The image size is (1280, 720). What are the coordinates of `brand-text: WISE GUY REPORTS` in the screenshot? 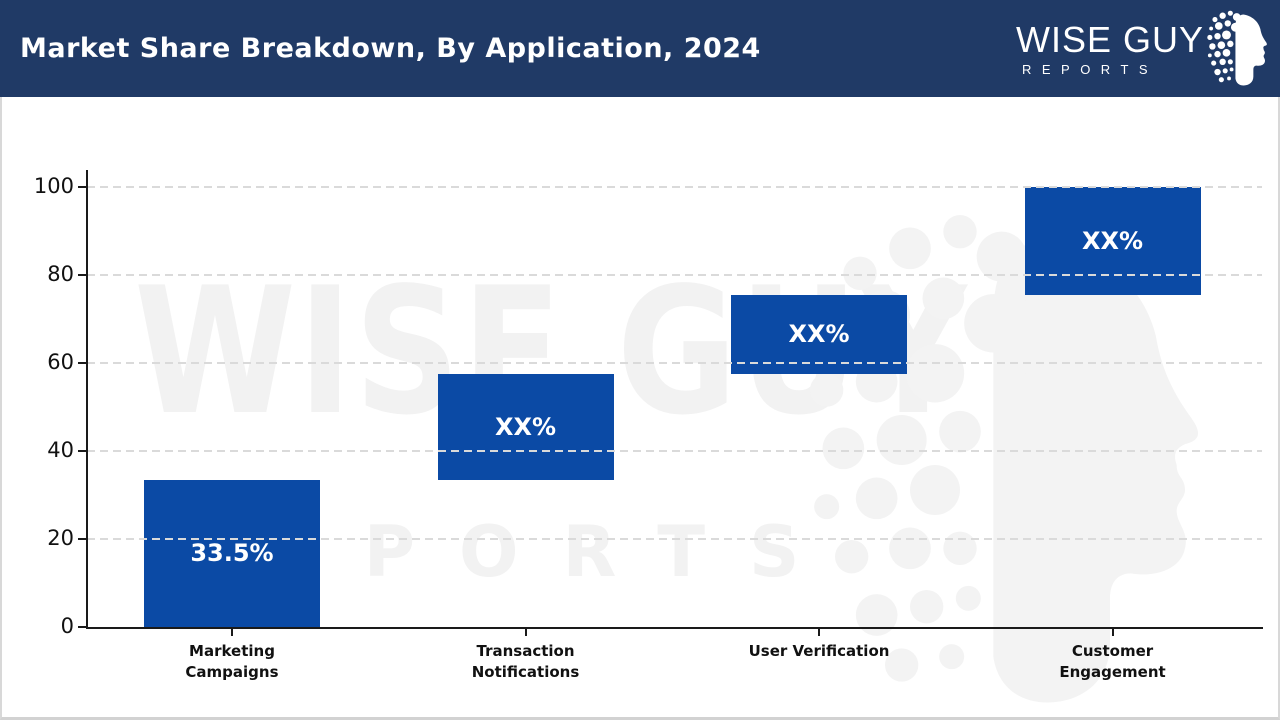 It's located at (1109, 47).